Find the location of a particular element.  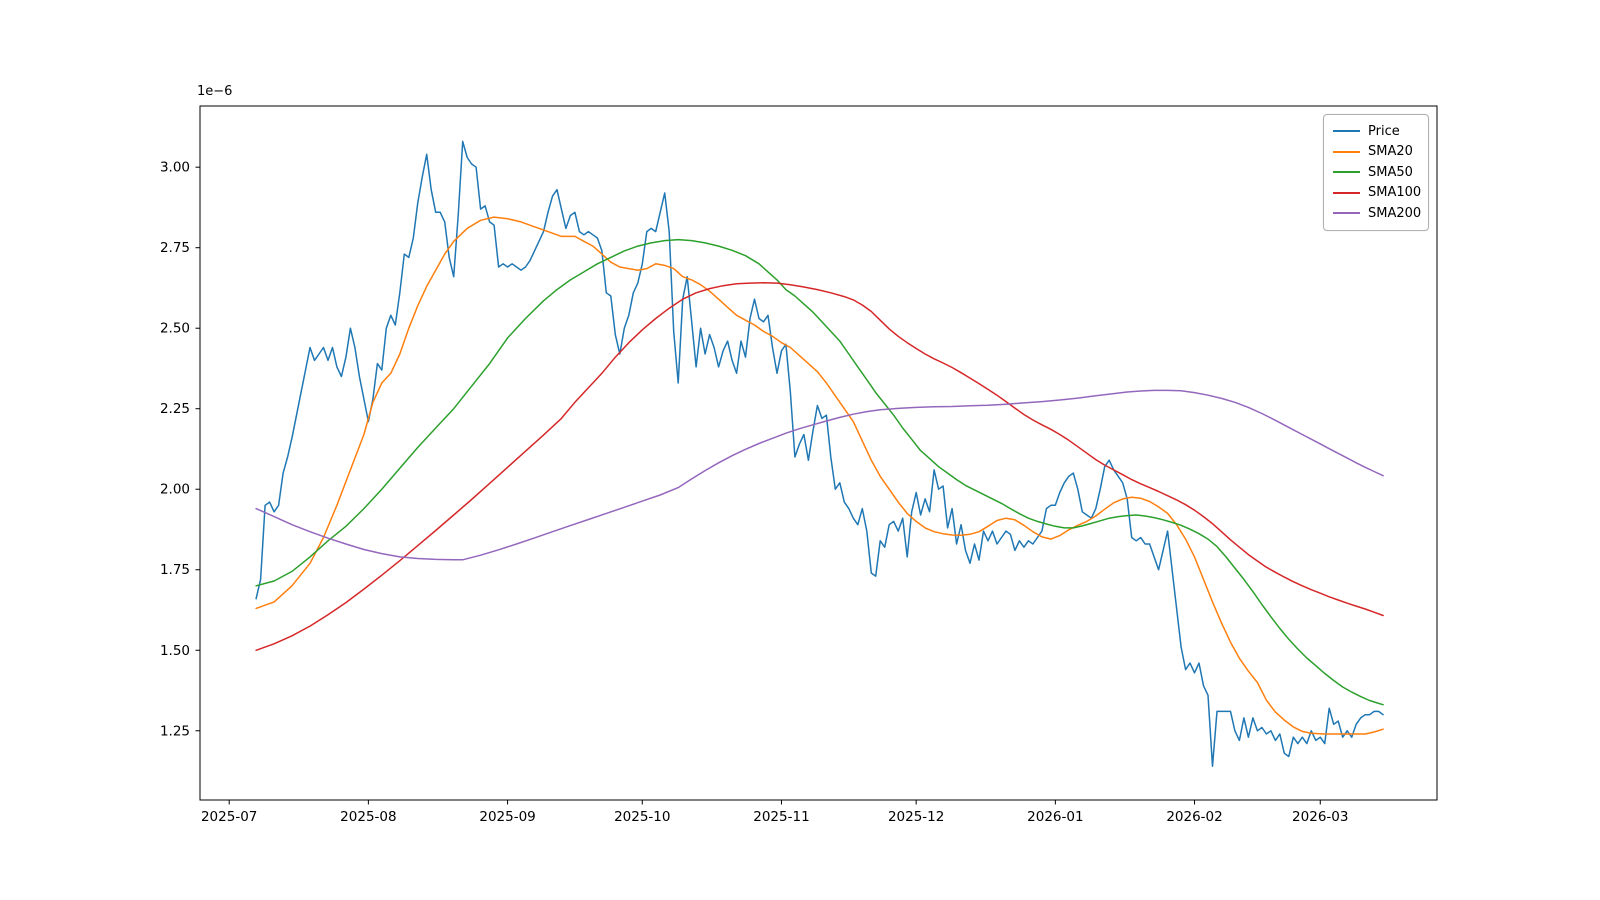

y-axis-offset-label: 1e−6 is located at coordinates (215, 91).